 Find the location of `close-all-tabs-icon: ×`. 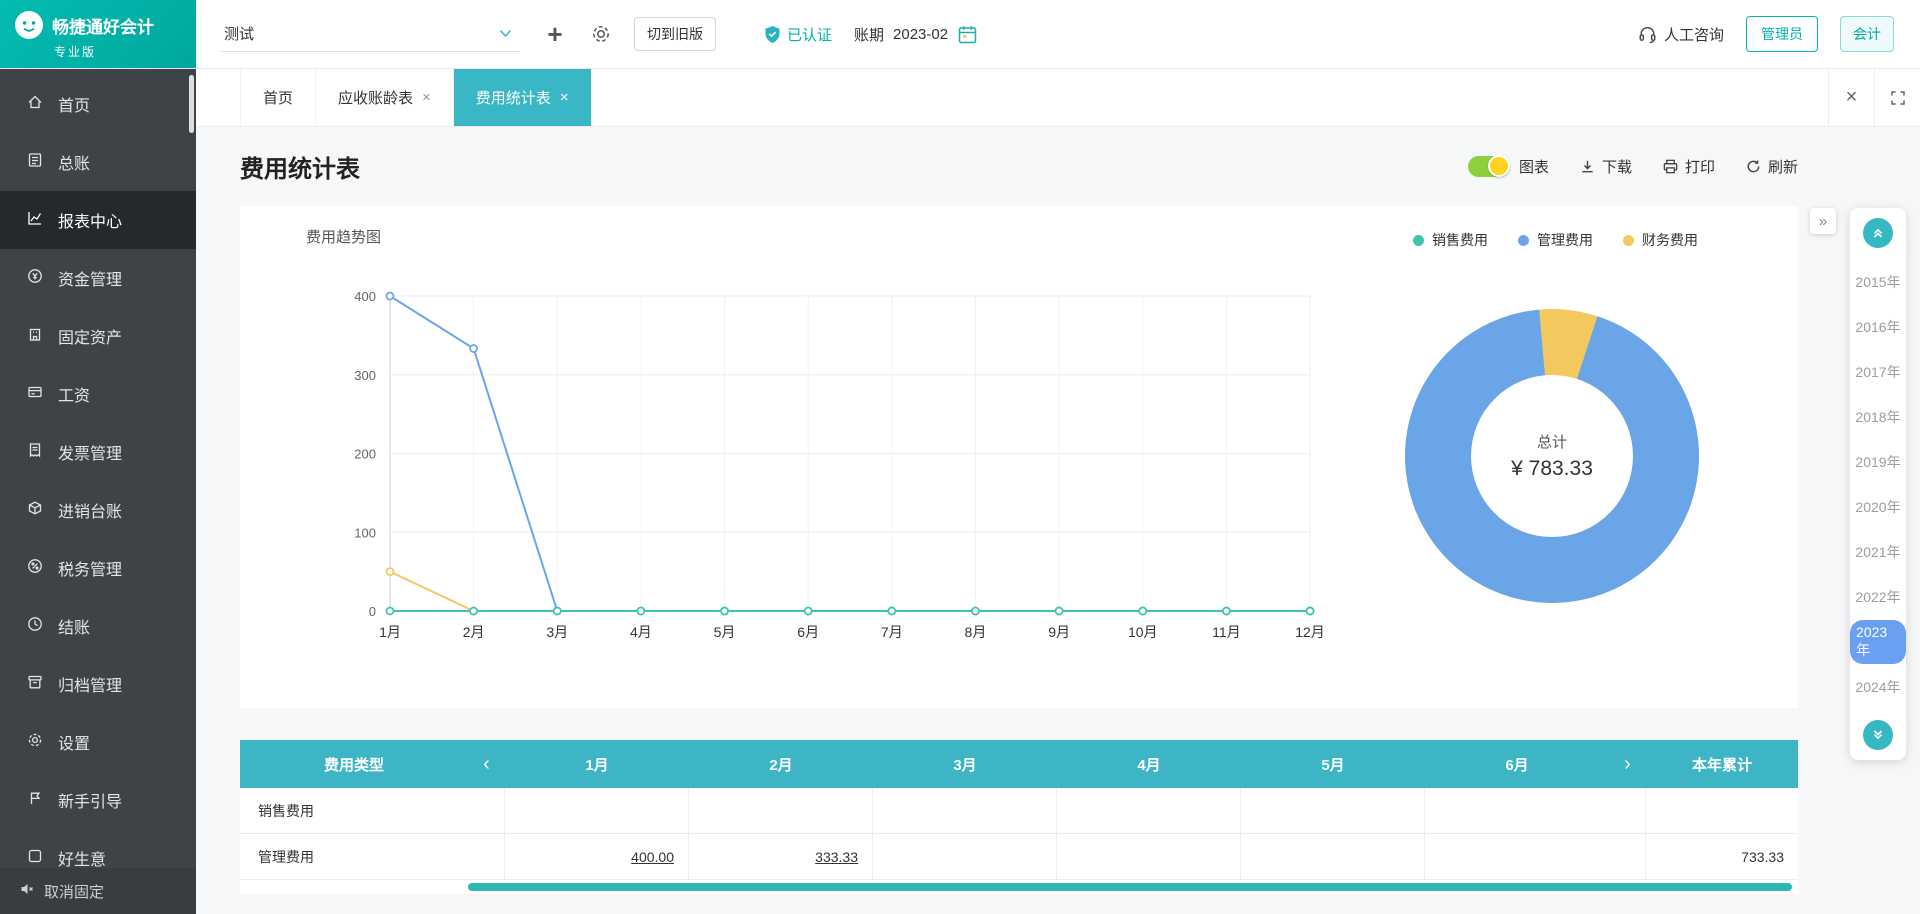

close-all-tabs-icon: × is located at coordinates (1851, 97).